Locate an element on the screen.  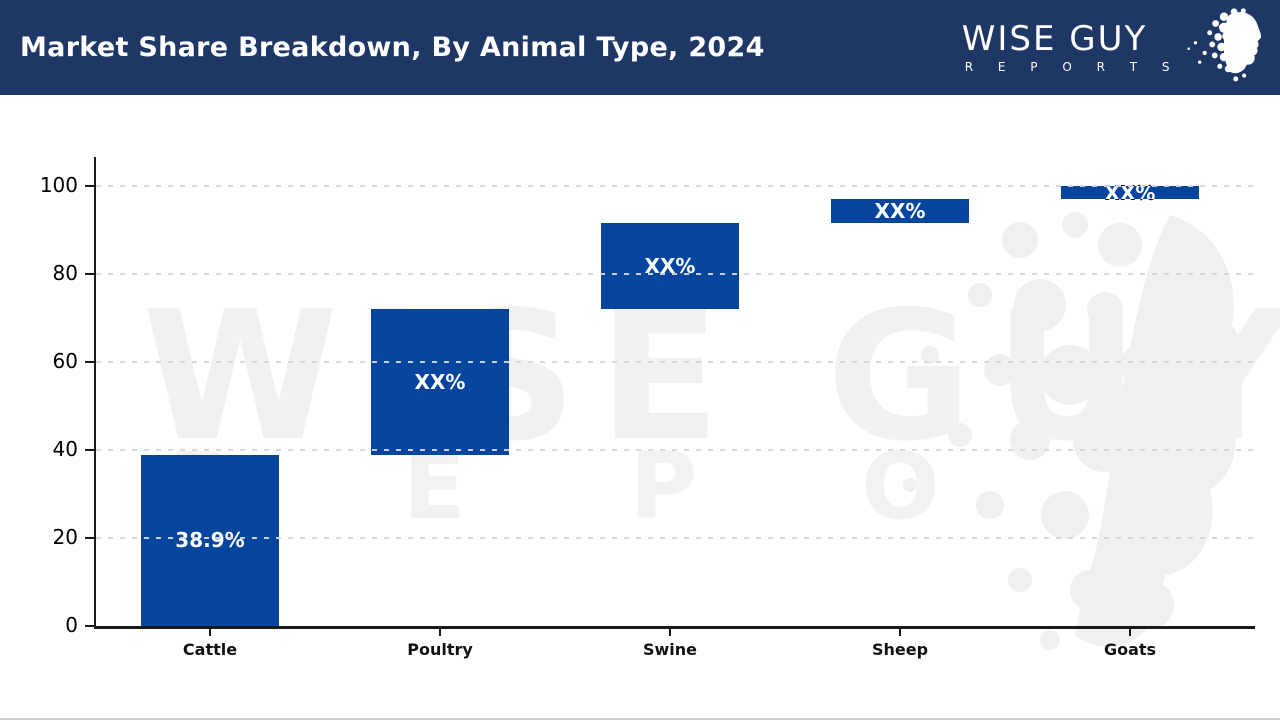
bar-goats: XX% is located at coordinates (1130, 193).